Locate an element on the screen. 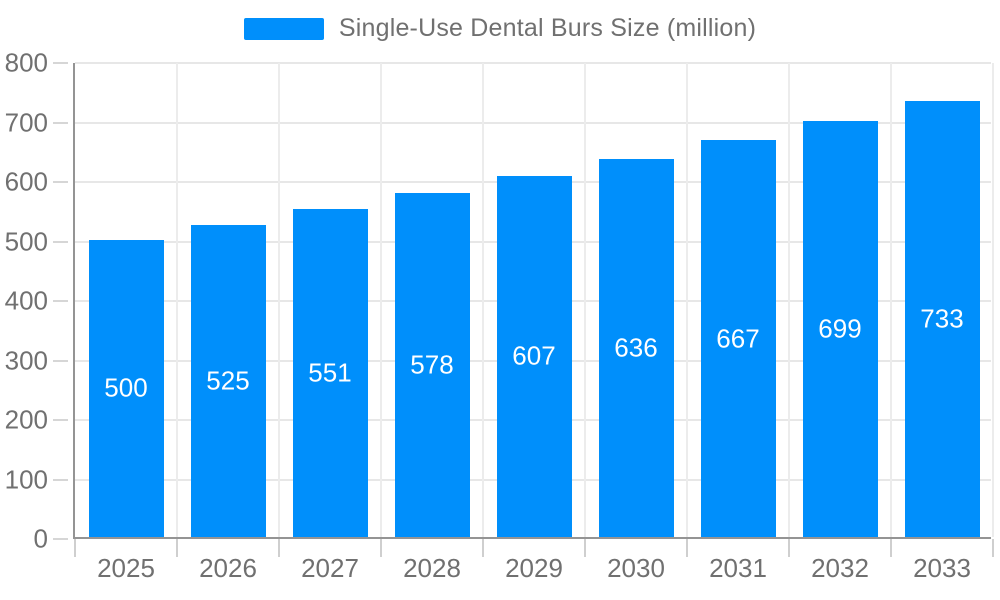 The height and width of the screenshot is (600, 1000). x-axis-tick-label: 2029 is located at coordinates (534, 568).